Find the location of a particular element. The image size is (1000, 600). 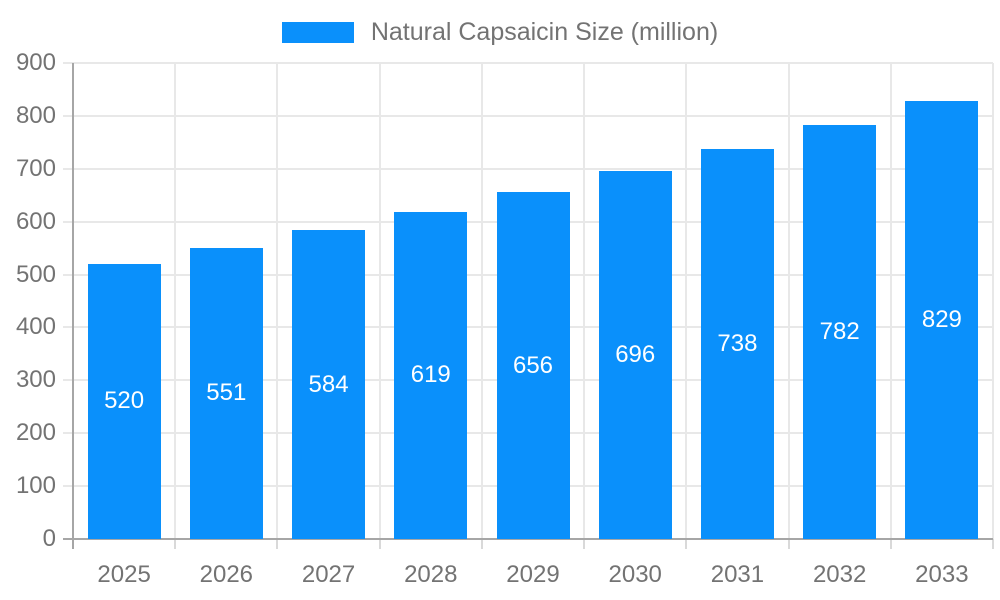

y-axis-label: 300 is located at coordinates (35, 380).